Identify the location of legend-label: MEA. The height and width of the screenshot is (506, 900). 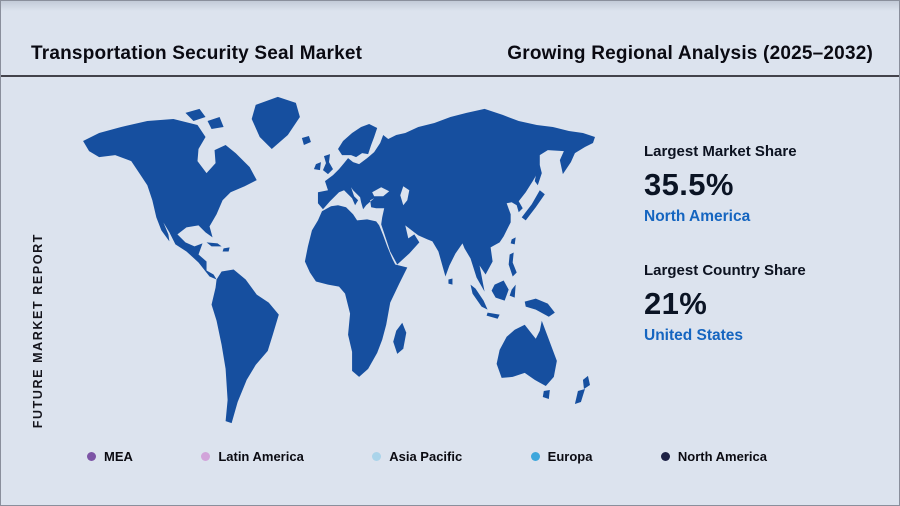
(118, 456).